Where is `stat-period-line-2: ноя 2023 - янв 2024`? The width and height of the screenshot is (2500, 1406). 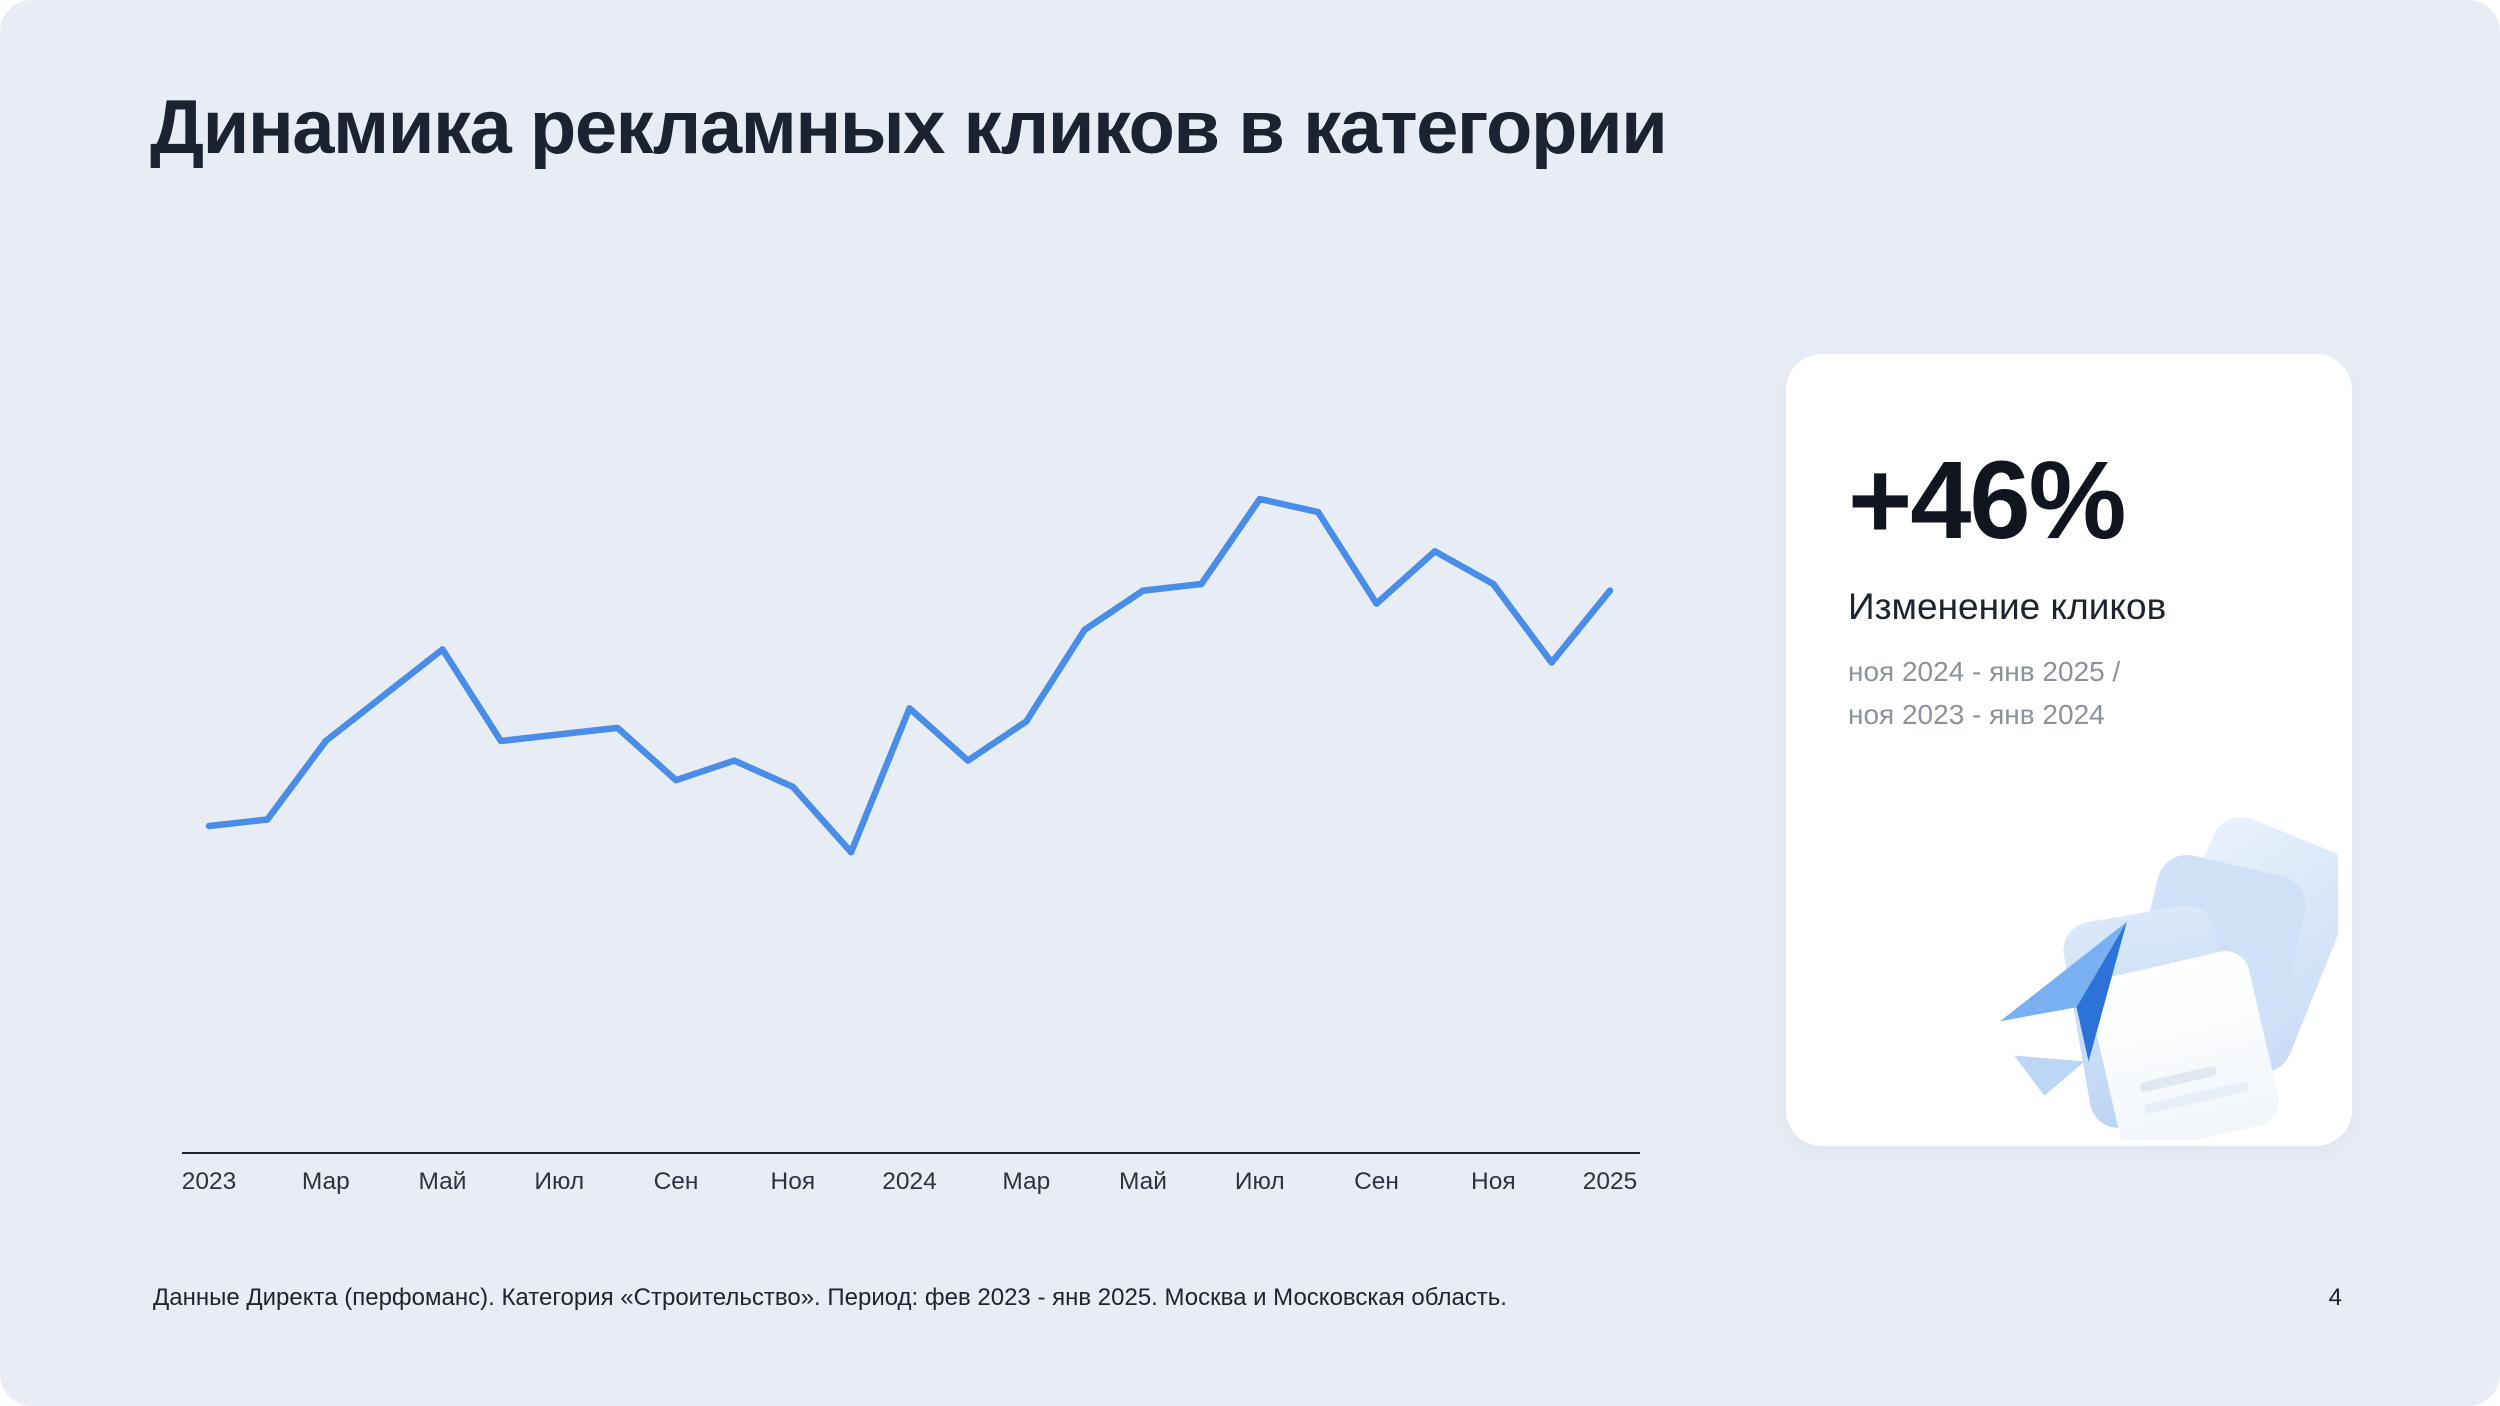
stat-period-line-2: ноя 2023 - янв 2024 is located at coordinates (1976, 715).